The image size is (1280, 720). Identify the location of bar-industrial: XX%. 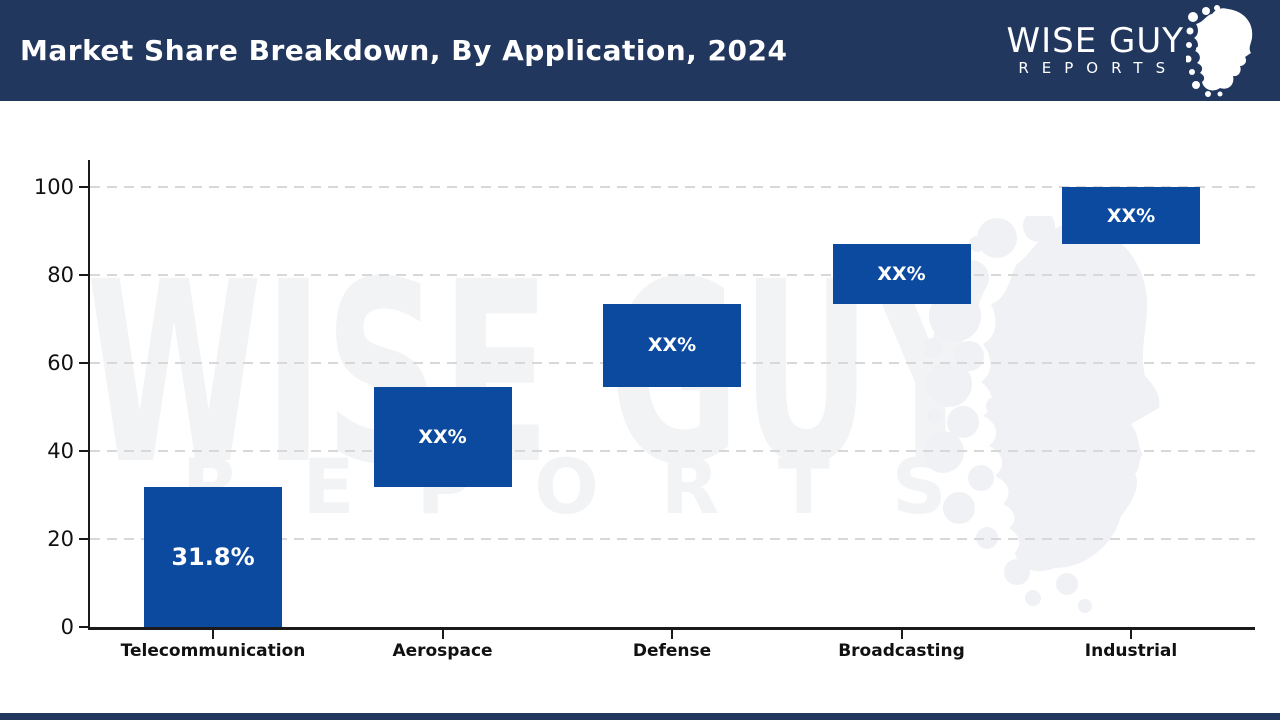
(1131, 216).